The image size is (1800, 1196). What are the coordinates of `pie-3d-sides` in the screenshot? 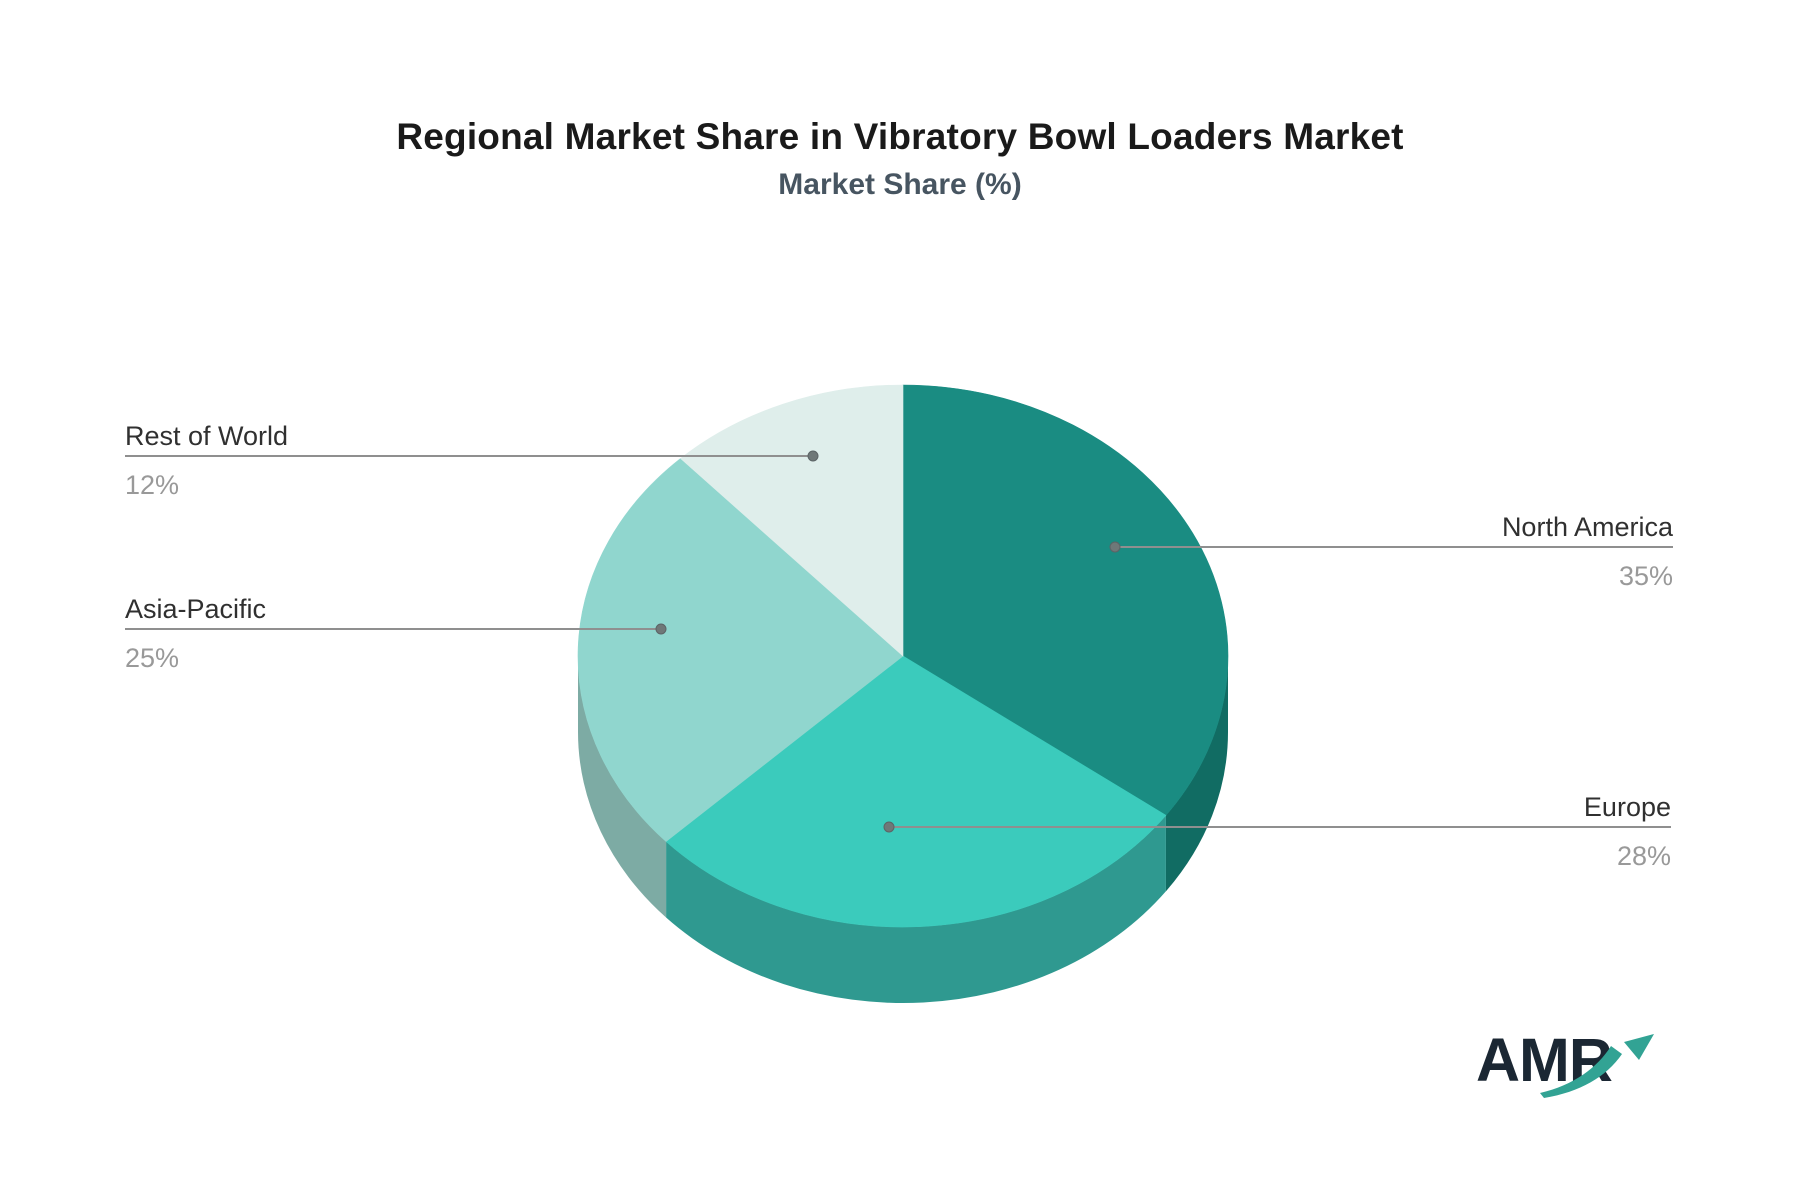 It's located at (903, 830).